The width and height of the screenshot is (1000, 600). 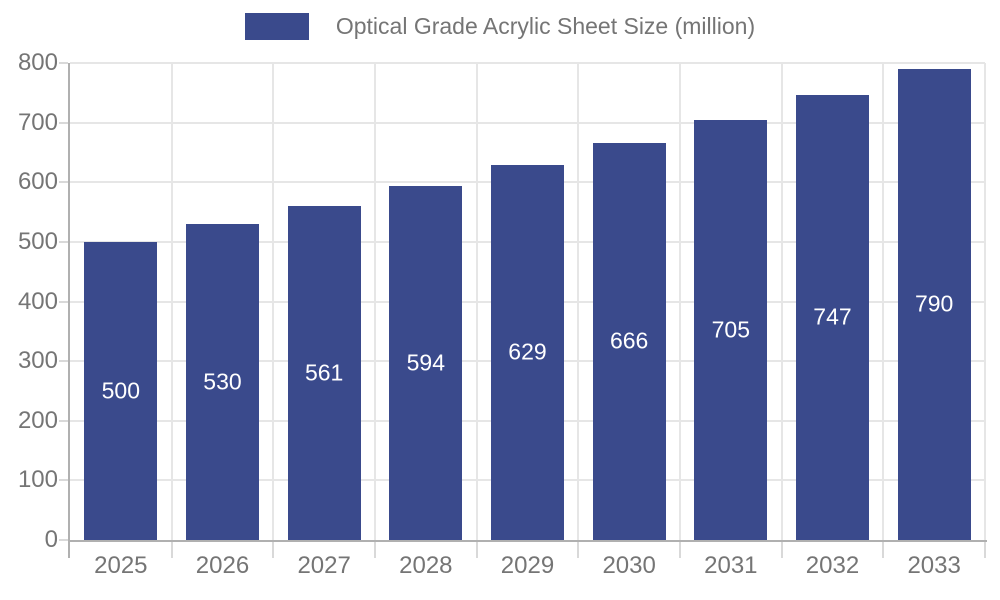 I want to click on y-tick-label: 0, so click(x=51, y=539).